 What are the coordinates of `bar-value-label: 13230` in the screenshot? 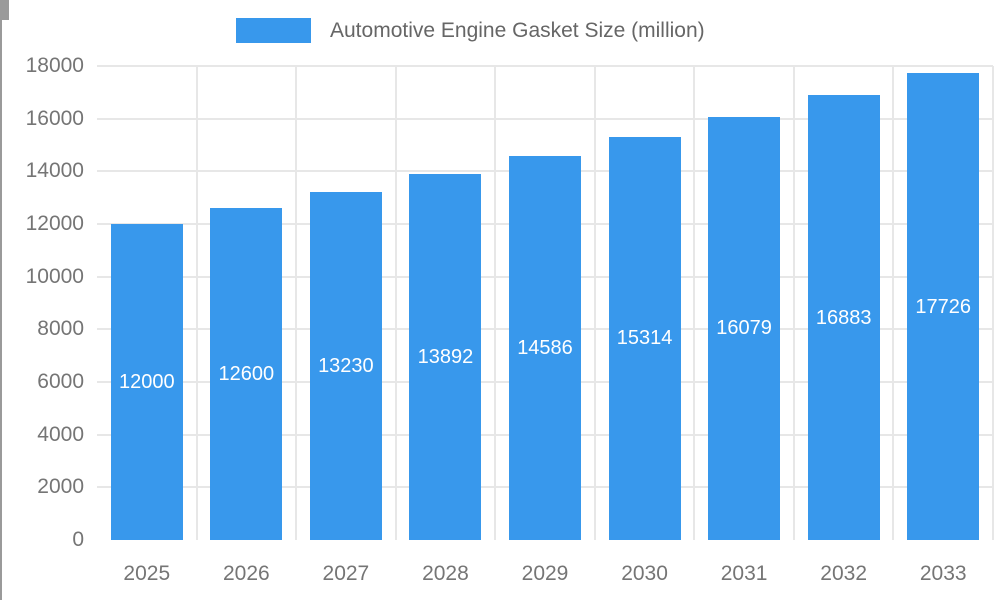 It's located at (346, 365).